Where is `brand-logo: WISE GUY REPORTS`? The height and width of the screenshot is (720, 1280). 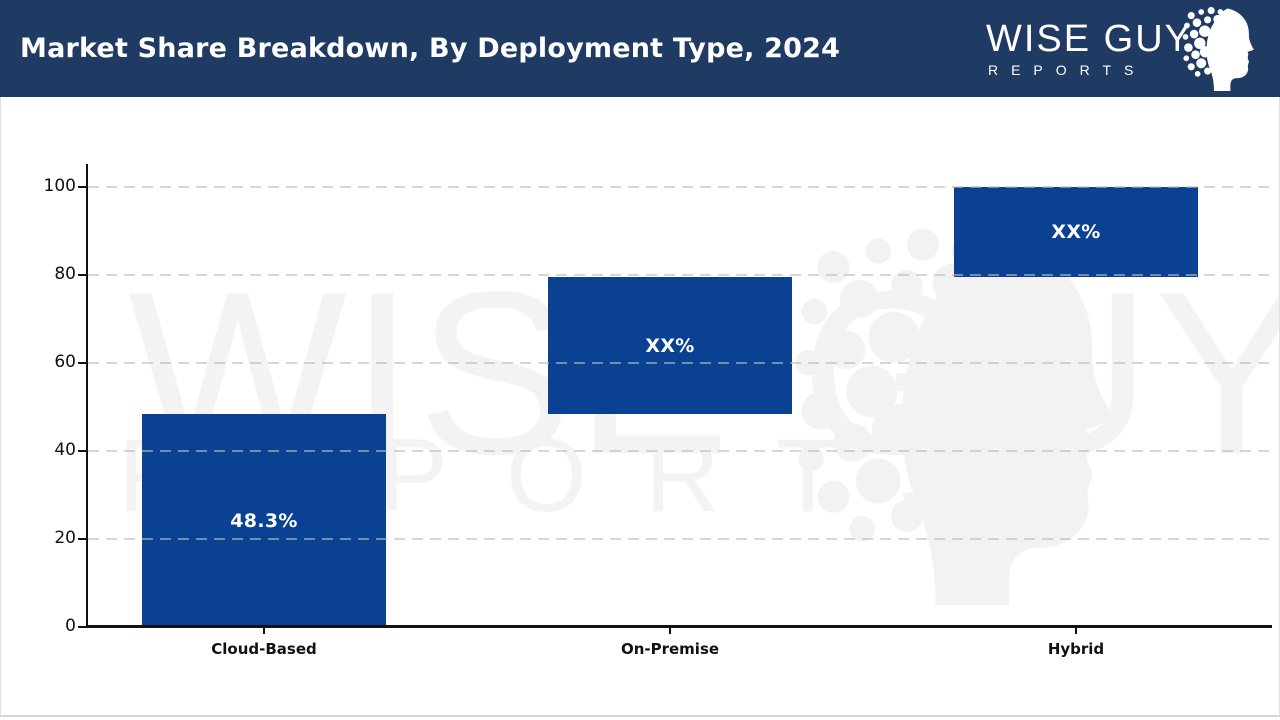
brand-logo: WISE GUY REPORTS is located at coordinates (1121, 48).